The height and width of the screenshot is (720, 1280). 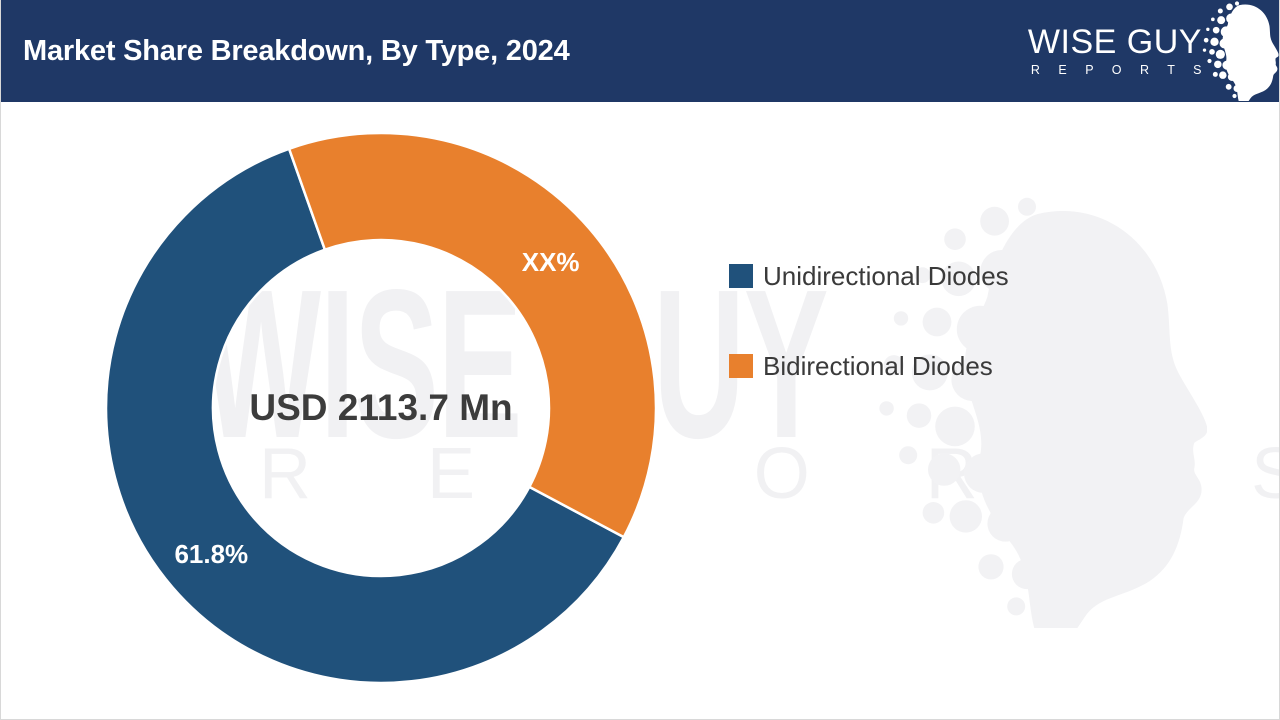 I want to click on slice-percent-label-bidirectional-diodes: XX%, so click(x=551, y=262).